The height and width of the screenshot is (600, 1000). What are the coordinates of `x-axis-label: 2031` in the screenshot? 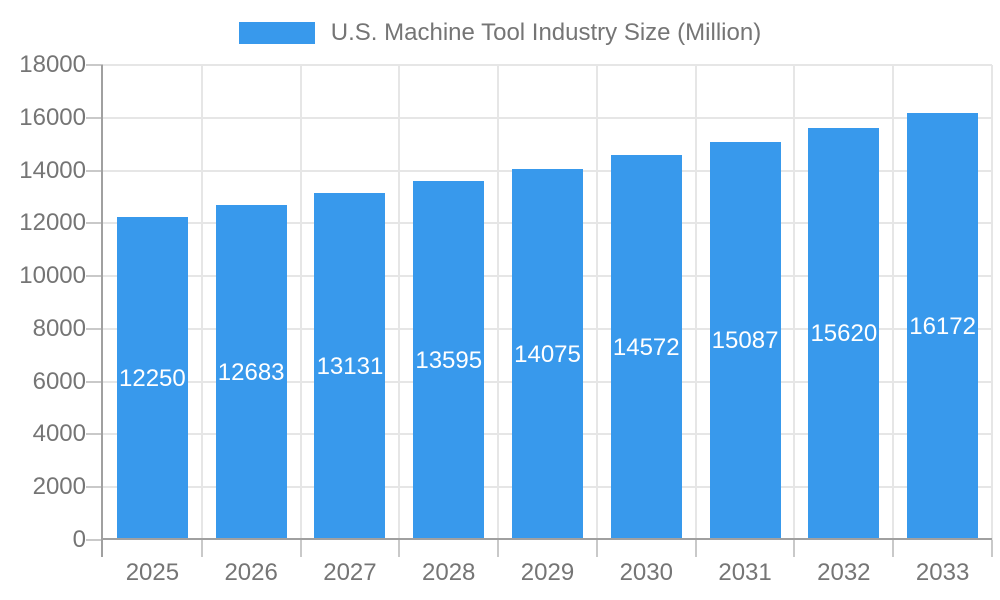 It's located at (745, 572).